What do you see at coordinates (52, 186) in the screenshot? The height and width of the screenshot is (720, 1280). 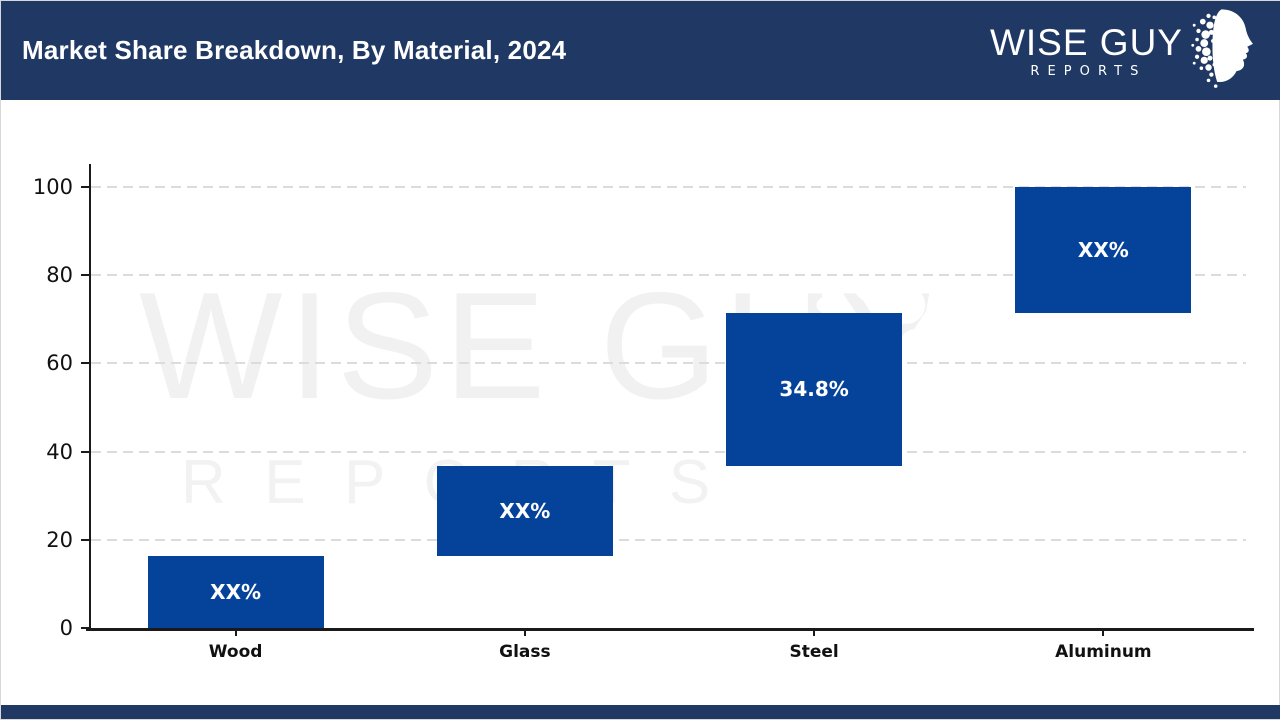 I see `y-tick-label-100: 100` at bounding box center [52, 186].